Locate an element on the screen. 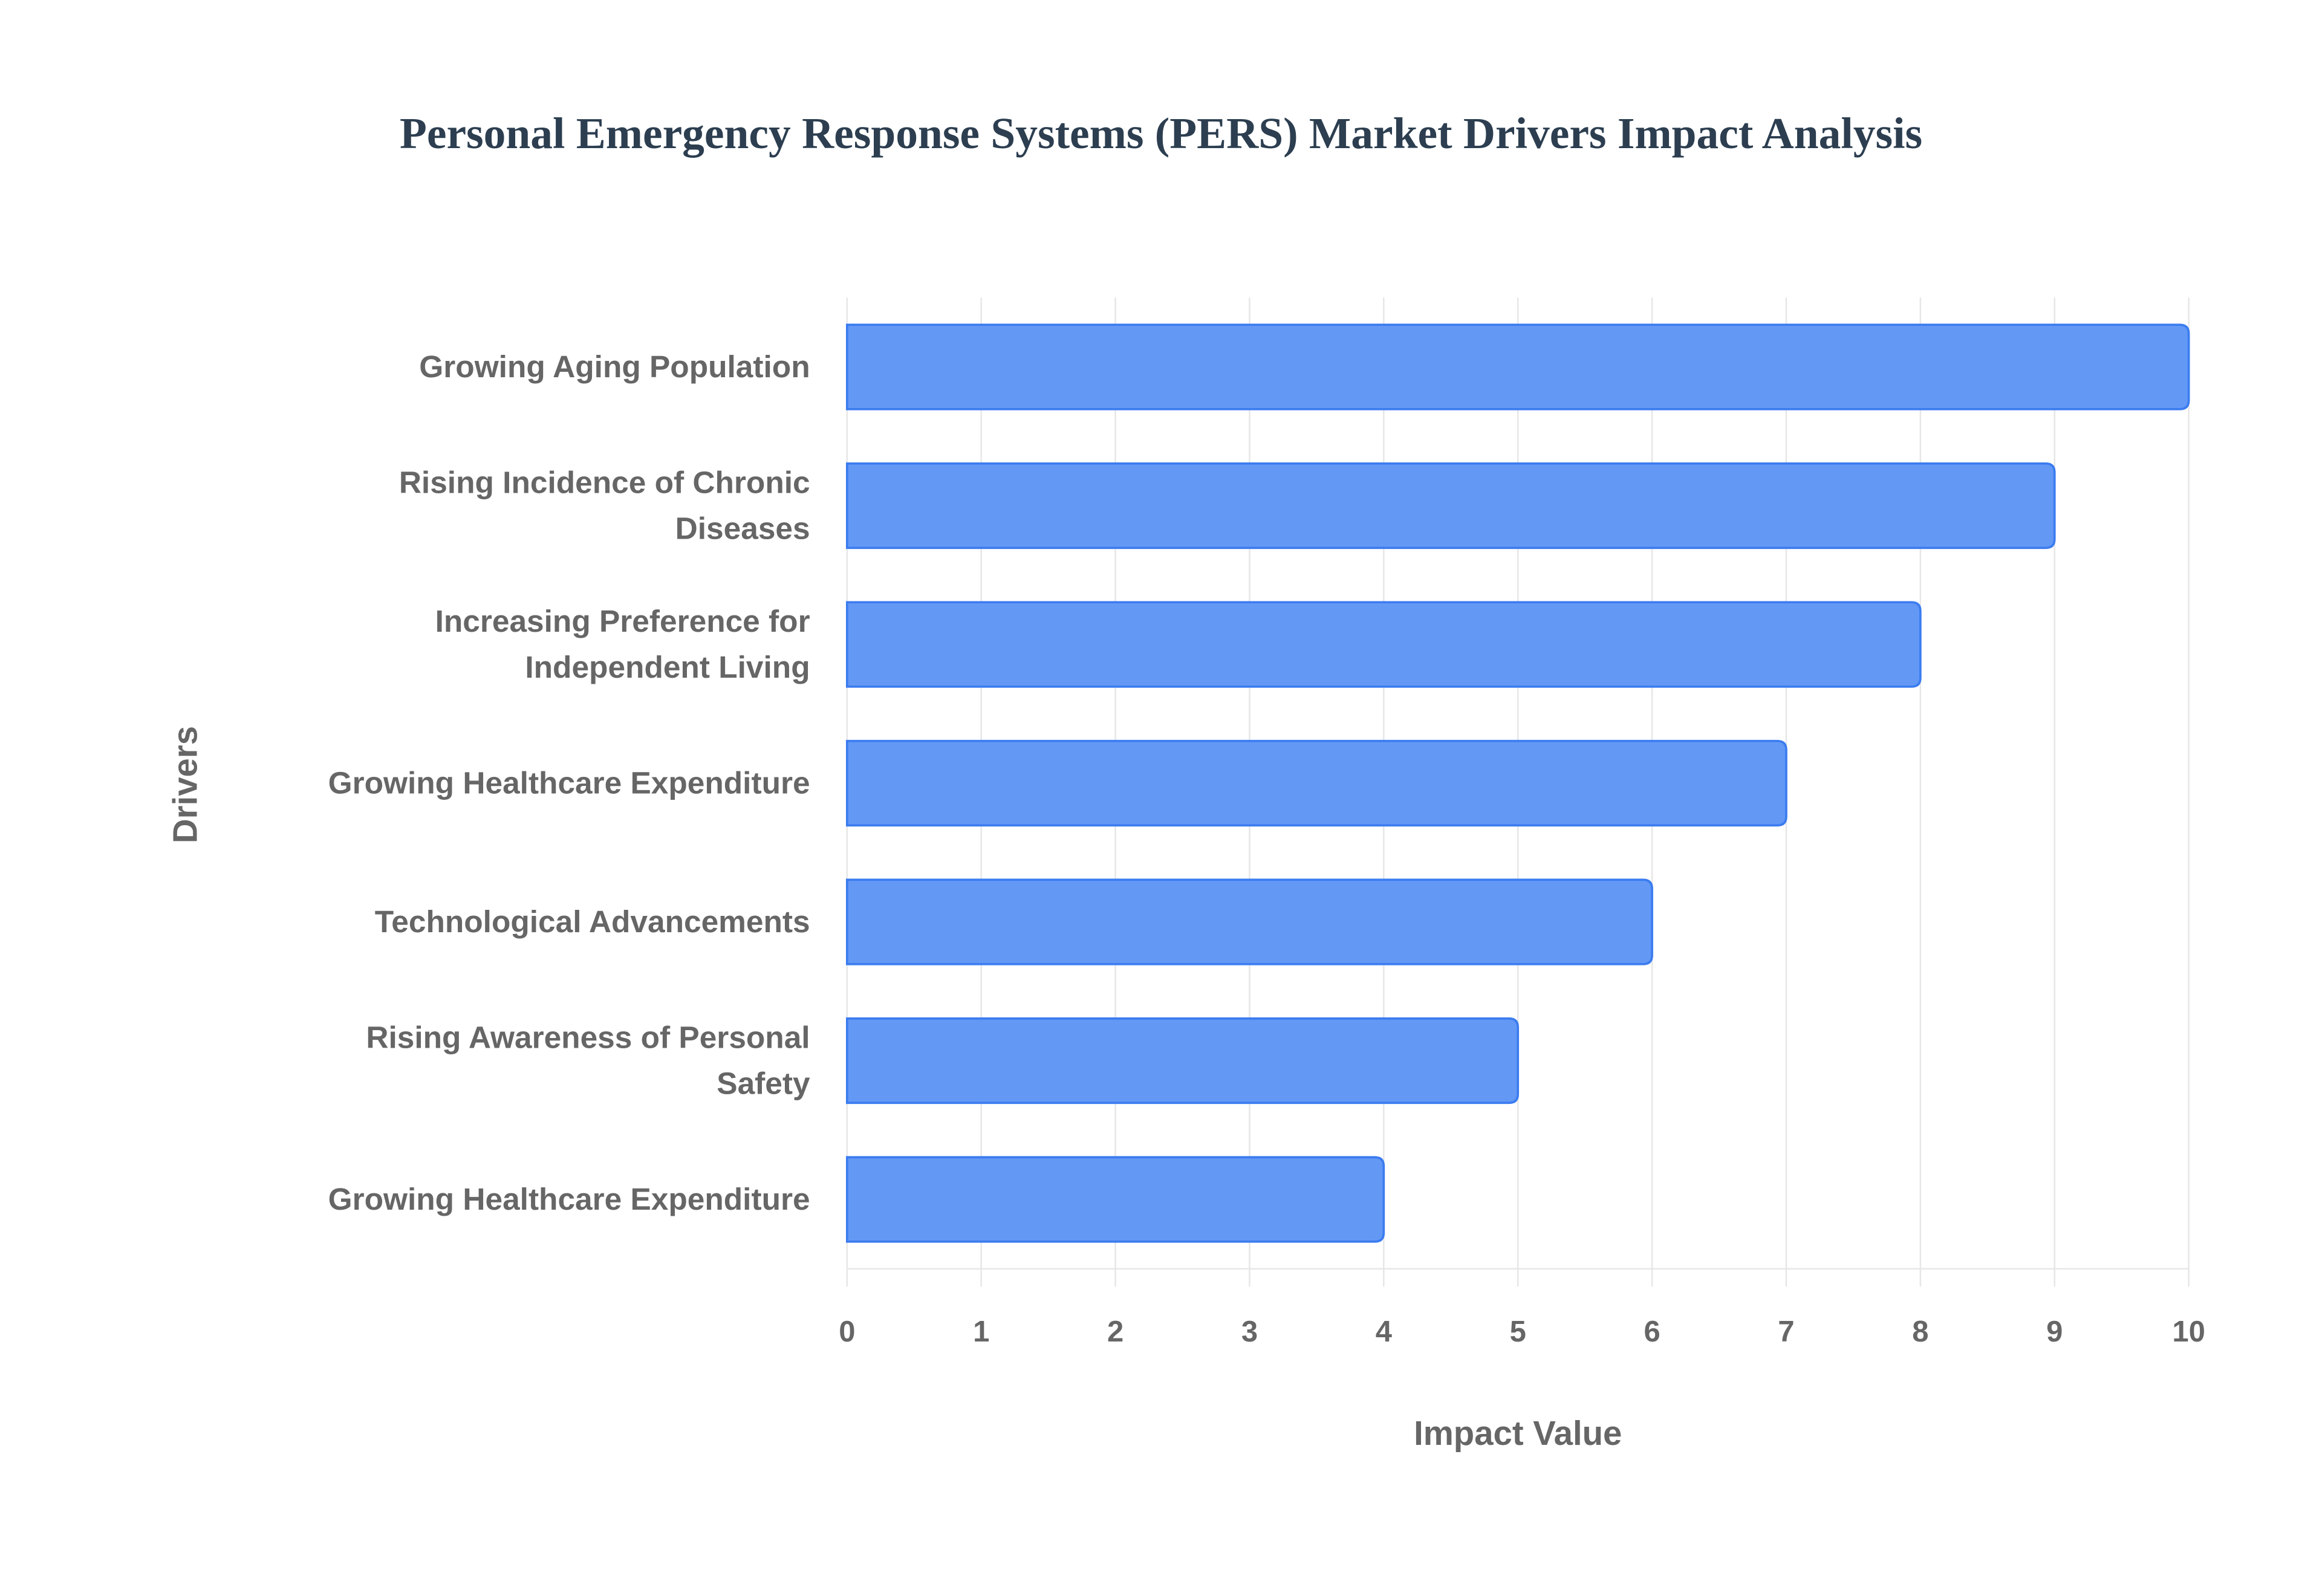  category-label: Growing Aging Population is located at coordinates (614, 366).